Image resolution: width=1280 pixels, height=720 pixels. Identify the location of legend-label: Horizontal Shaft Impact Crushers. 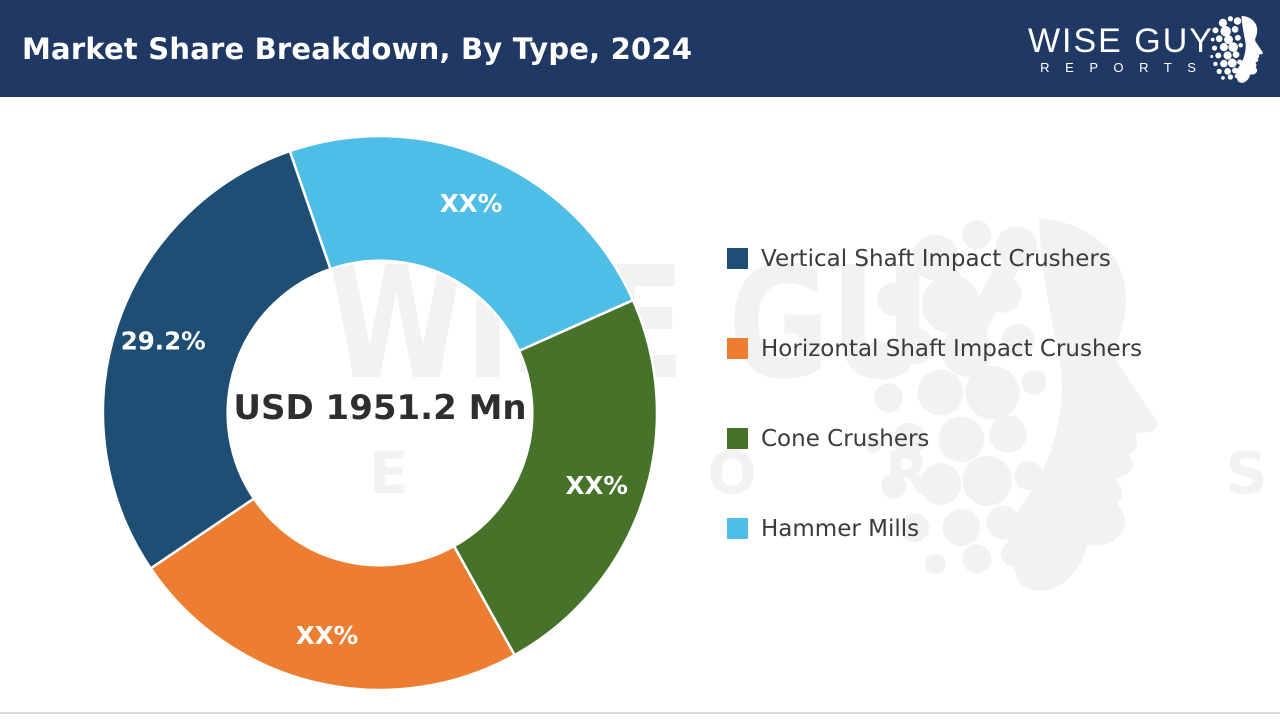
(952, 348).